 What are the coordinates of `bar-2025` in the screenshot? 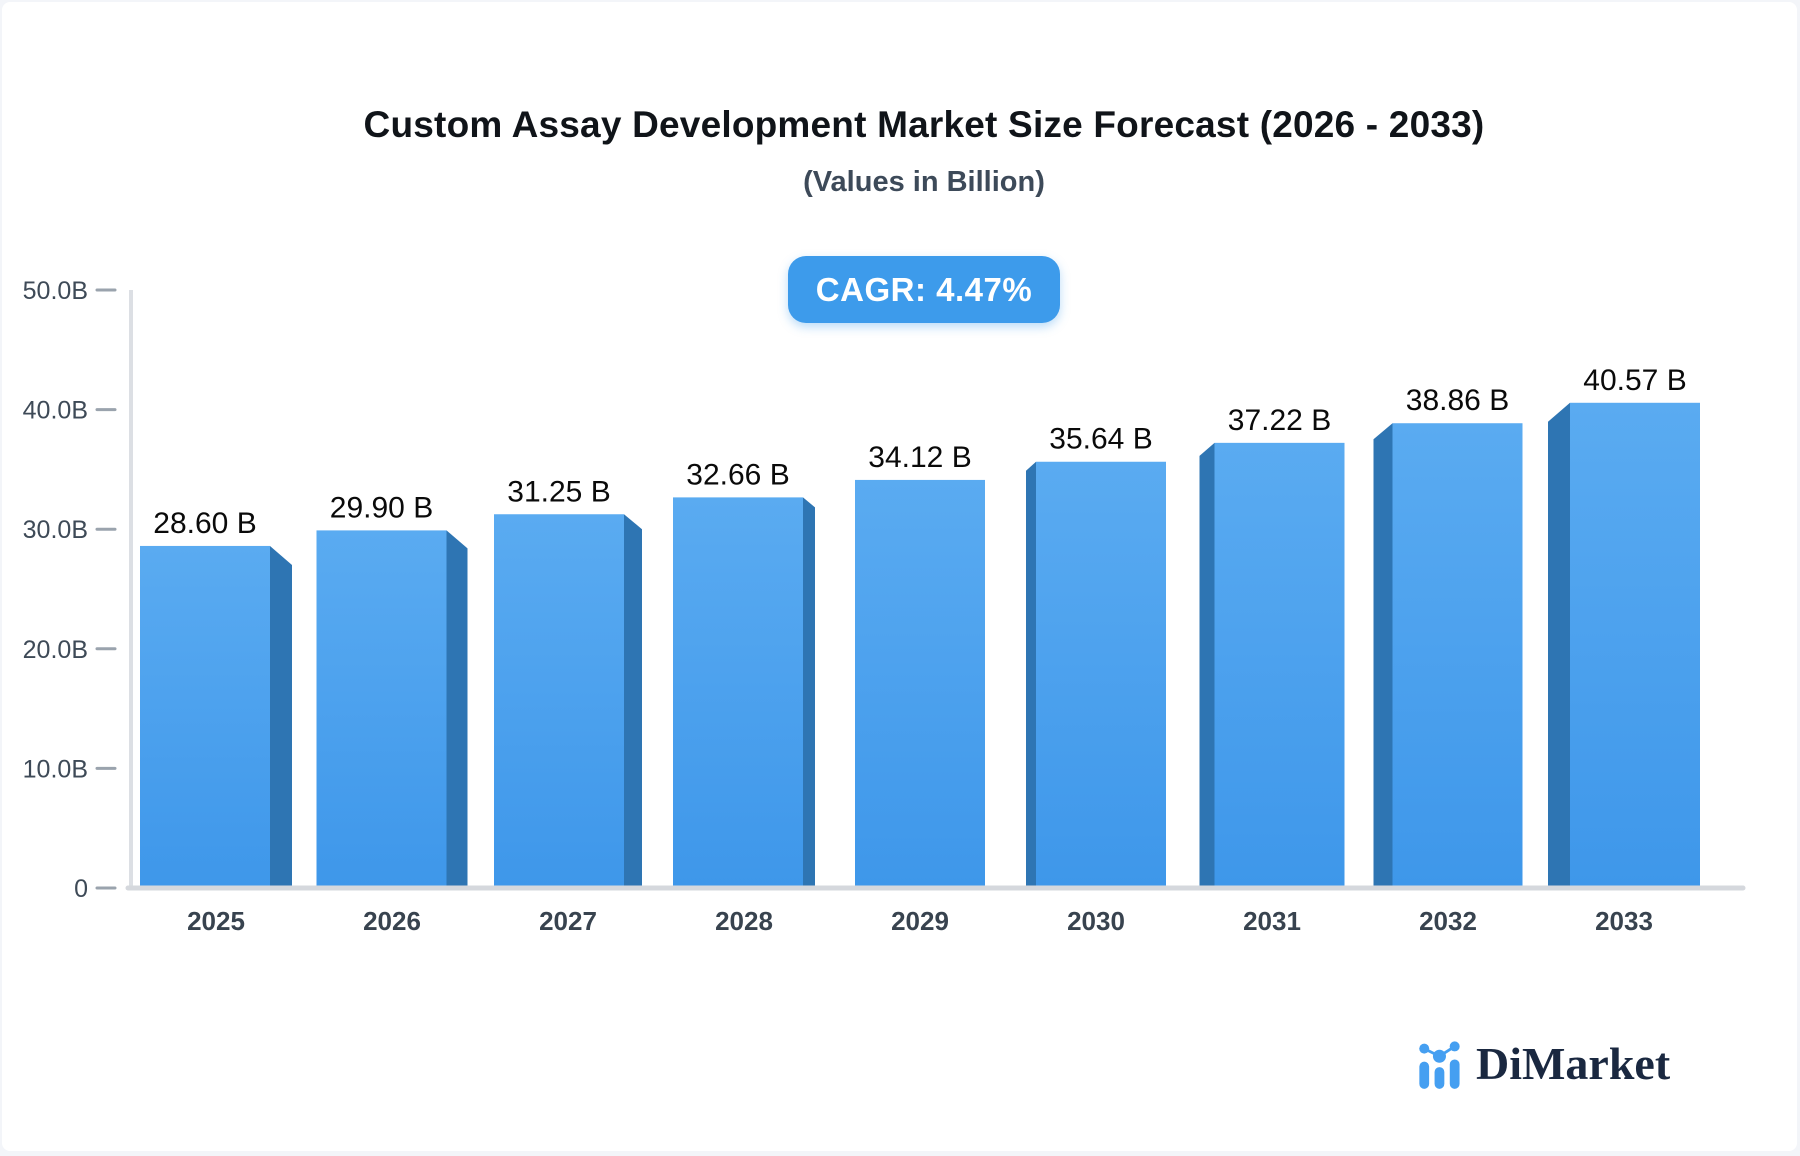 It's located at (216, 716).